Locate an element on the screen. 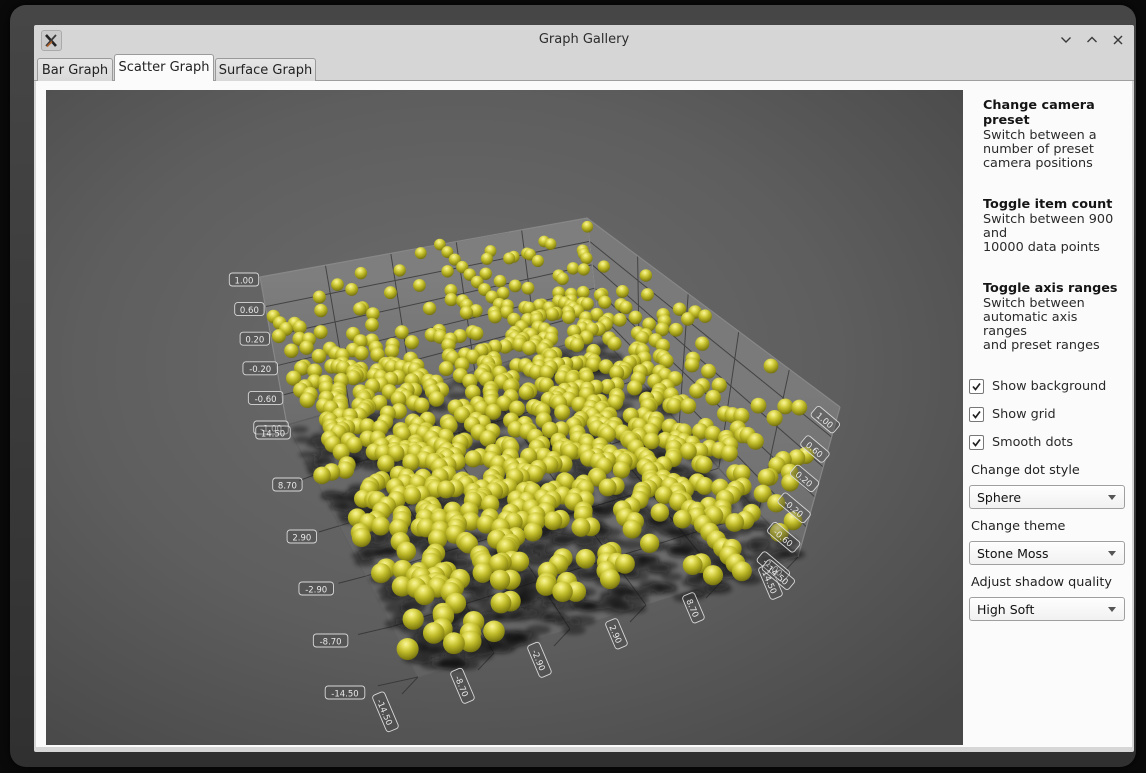 The image size is (1146, 773). checkbox-label: Show background is located at coordinates (1049, 386).